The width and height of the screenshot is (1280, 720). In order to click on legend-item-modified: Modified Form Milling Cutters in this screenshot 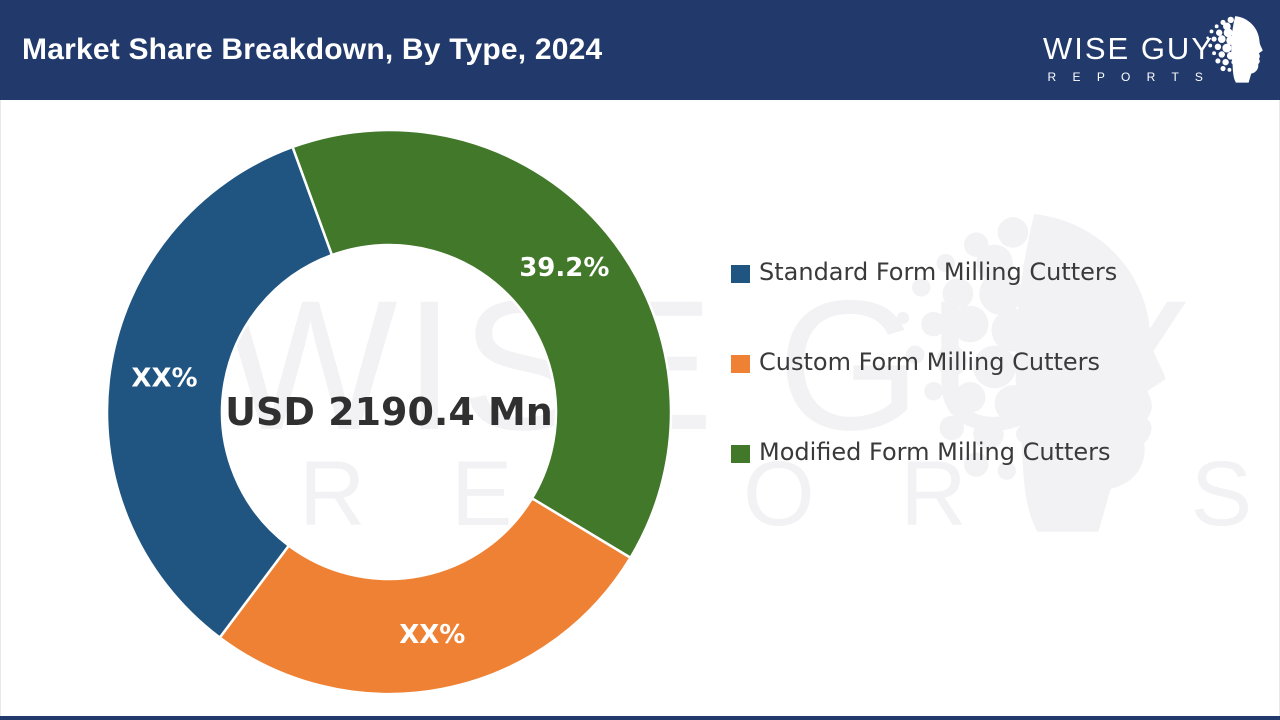, I will do `click(924, 452)`.